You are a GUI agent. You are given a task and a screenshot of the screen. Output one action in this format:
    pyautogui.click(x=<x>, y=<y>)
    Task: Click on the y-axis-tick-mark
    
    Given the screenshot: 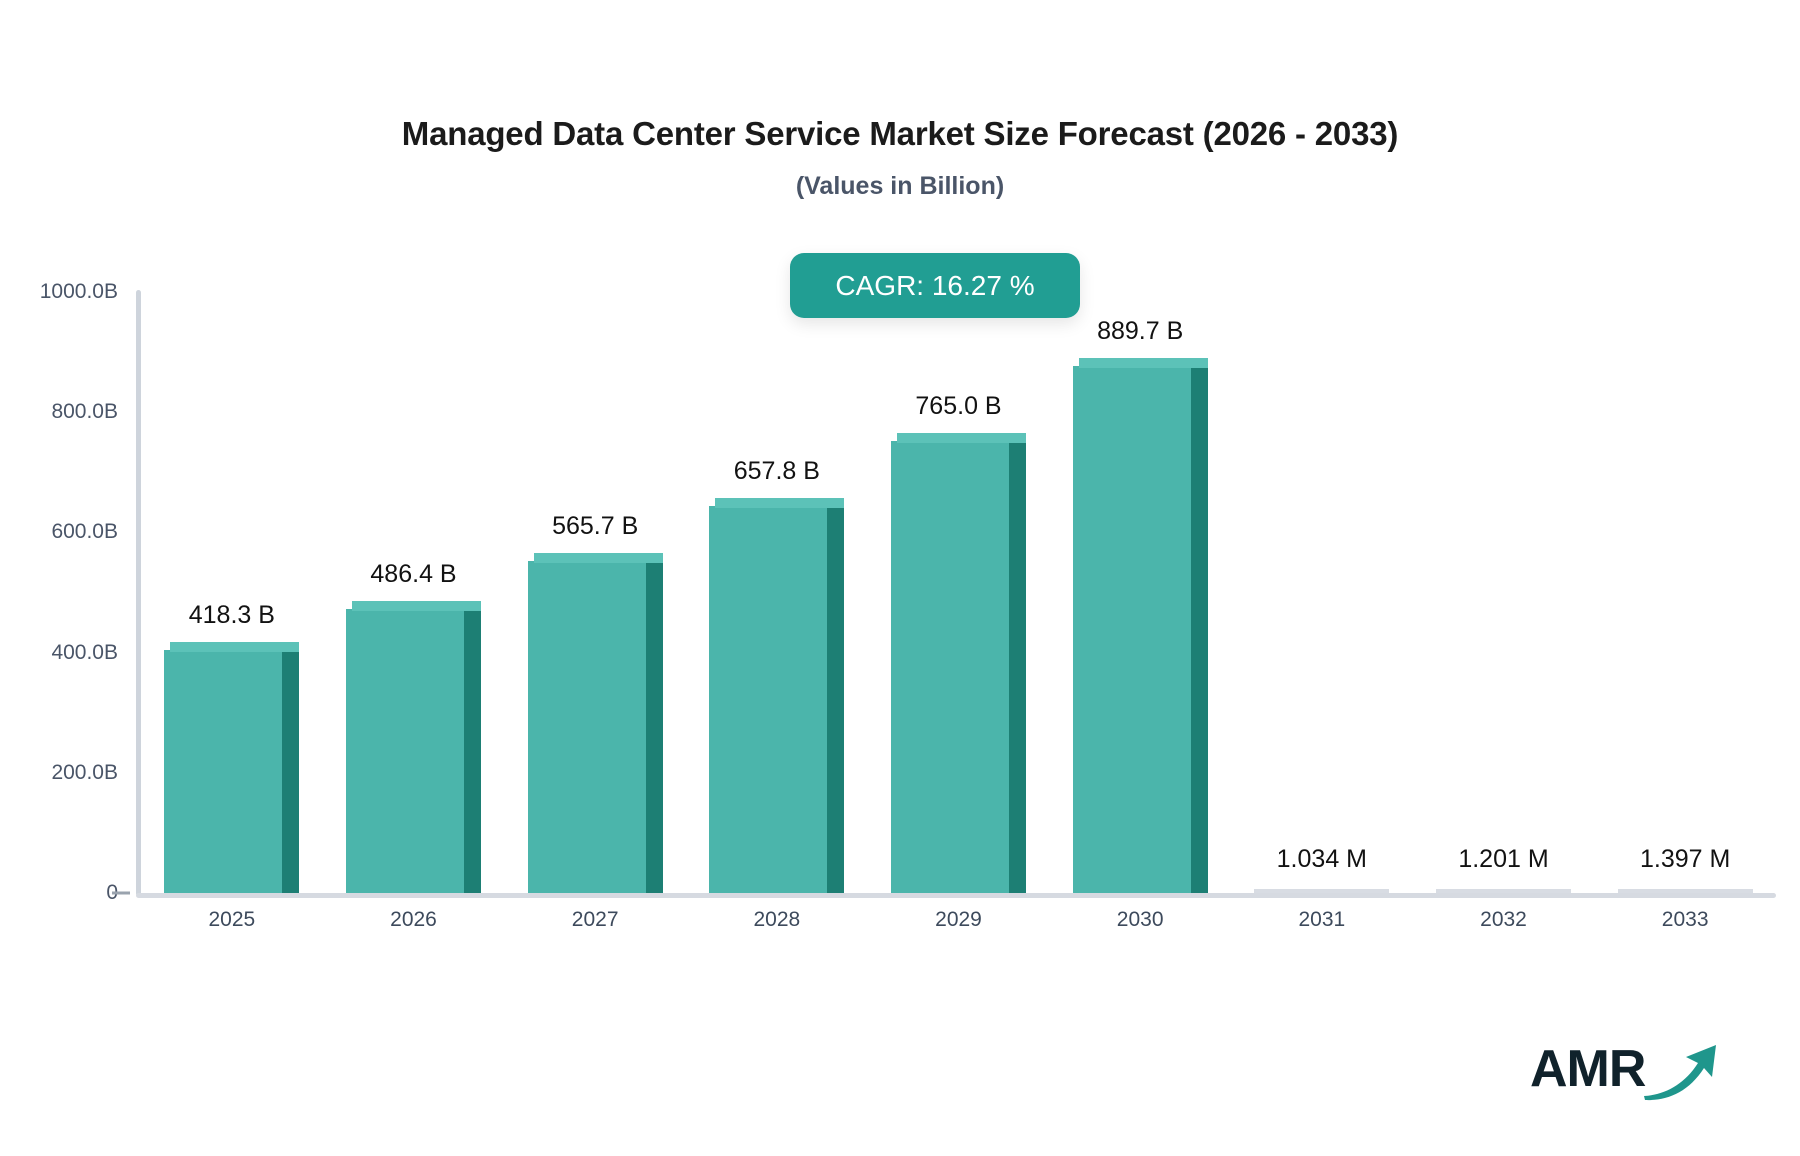 What is the action you would take?
    pyautogui.click(x=121, y=893)
    